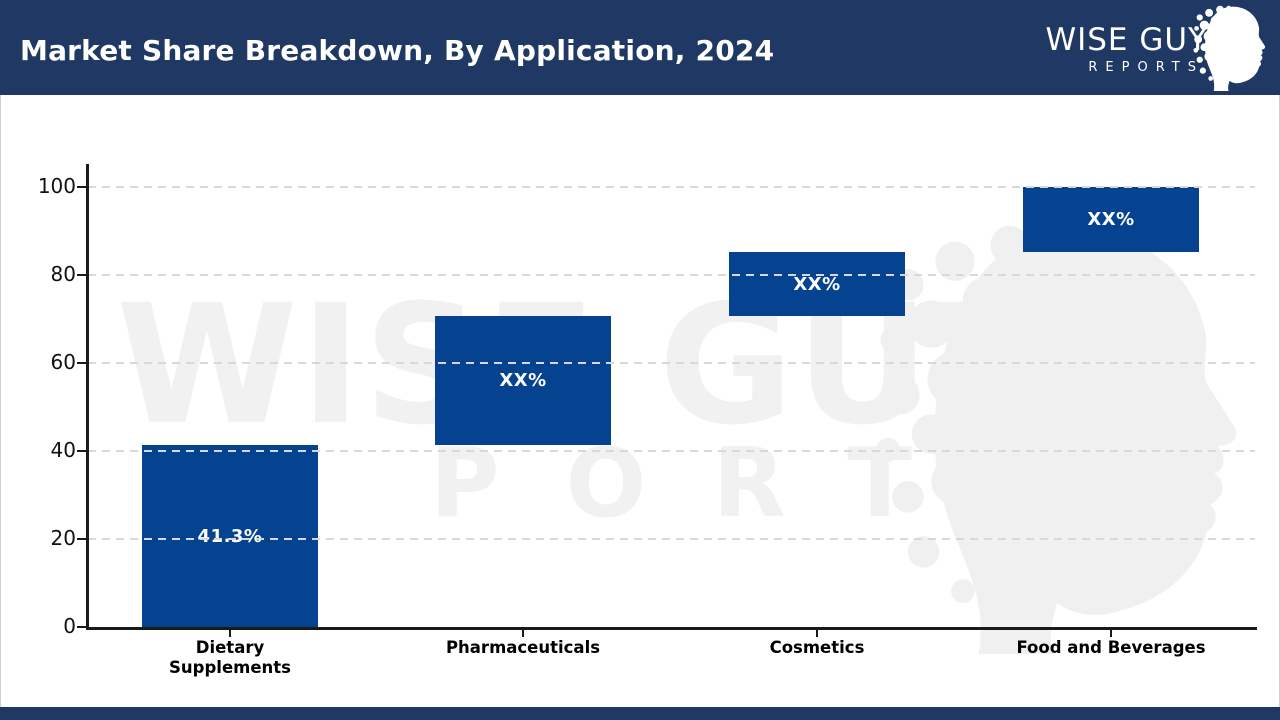 This screenshot has height=720, width=1280. I want to click on x-axis-line, so click(671, 628).